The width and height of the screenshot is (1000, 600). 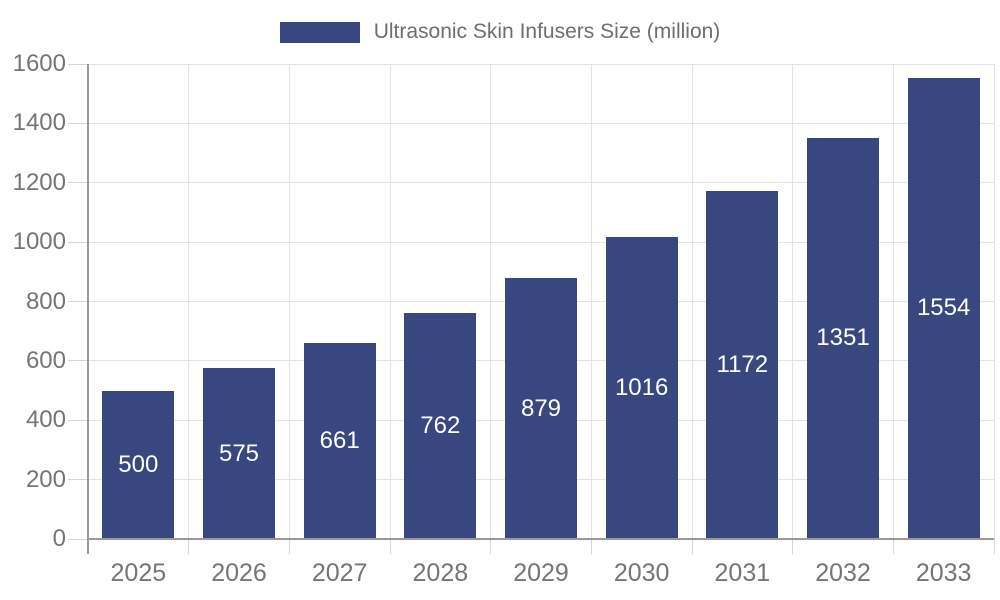 I want to click on bar: 1351, so click(x=843, y=338).